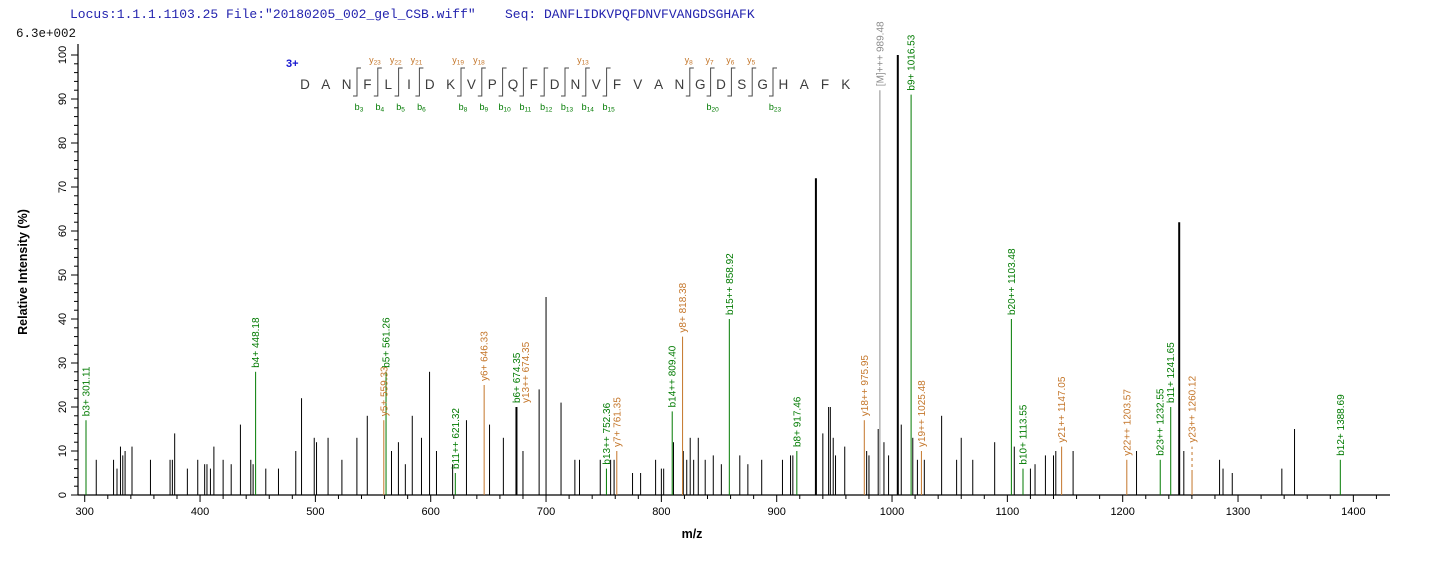 This screenshot has width=1436, height=562. Describe the element at coordinates (63, 231) in the screenshot. I see `y-tick-label: 60` at that location.